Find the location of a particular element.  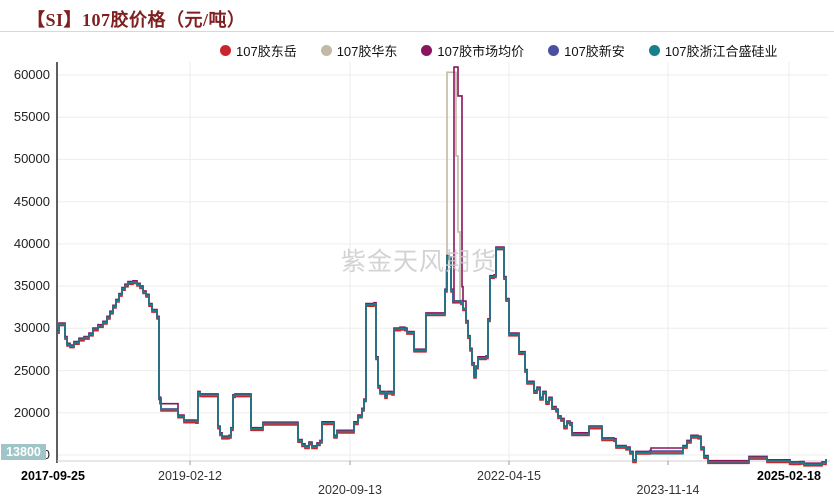

legend-label: 107胶市场均价 is located at coordinates (481, 51).